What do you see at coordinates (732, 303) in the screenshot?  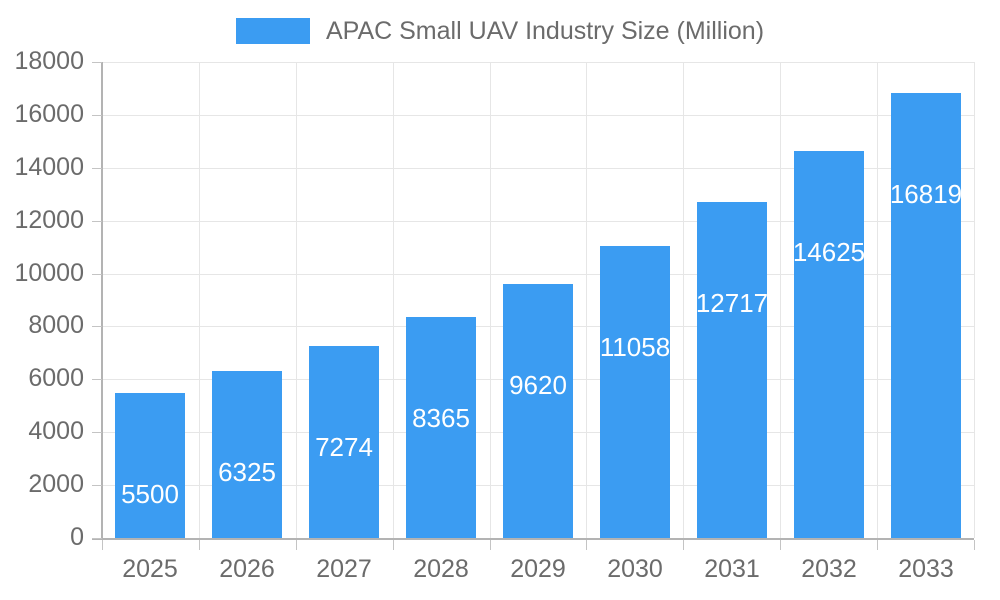 I see `bar-value-label: 12717` at bounding box center [732, 303].